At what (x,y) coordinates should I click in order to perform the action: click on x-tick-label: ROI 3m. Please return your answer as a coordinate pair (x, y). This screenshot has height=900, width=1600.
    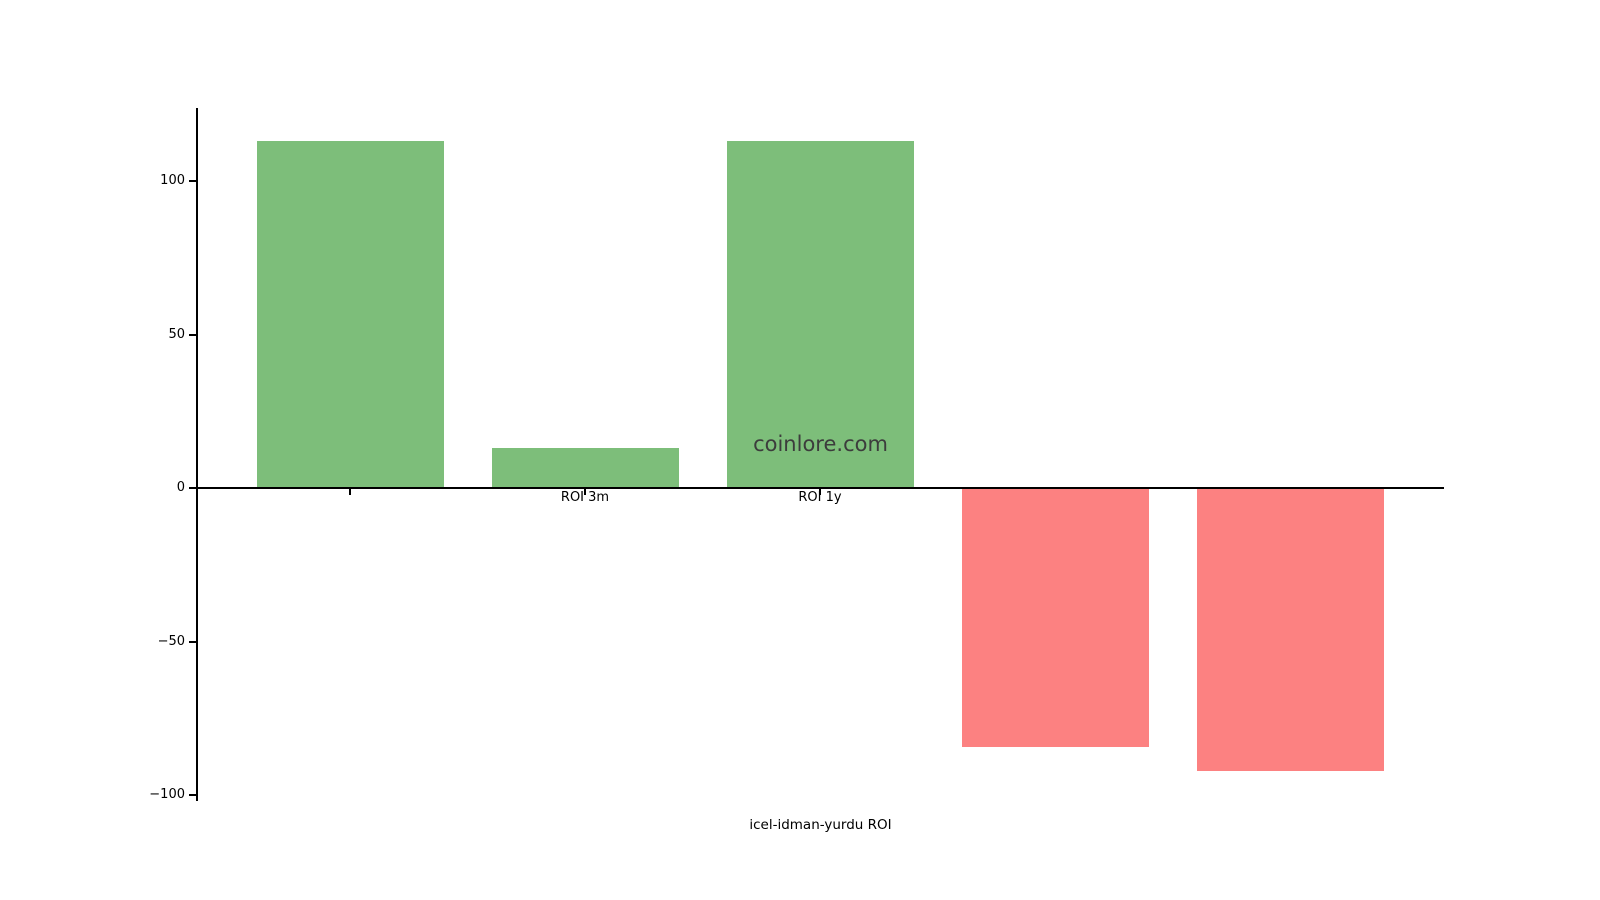
    Looking at the image, I should click on (585, 497).